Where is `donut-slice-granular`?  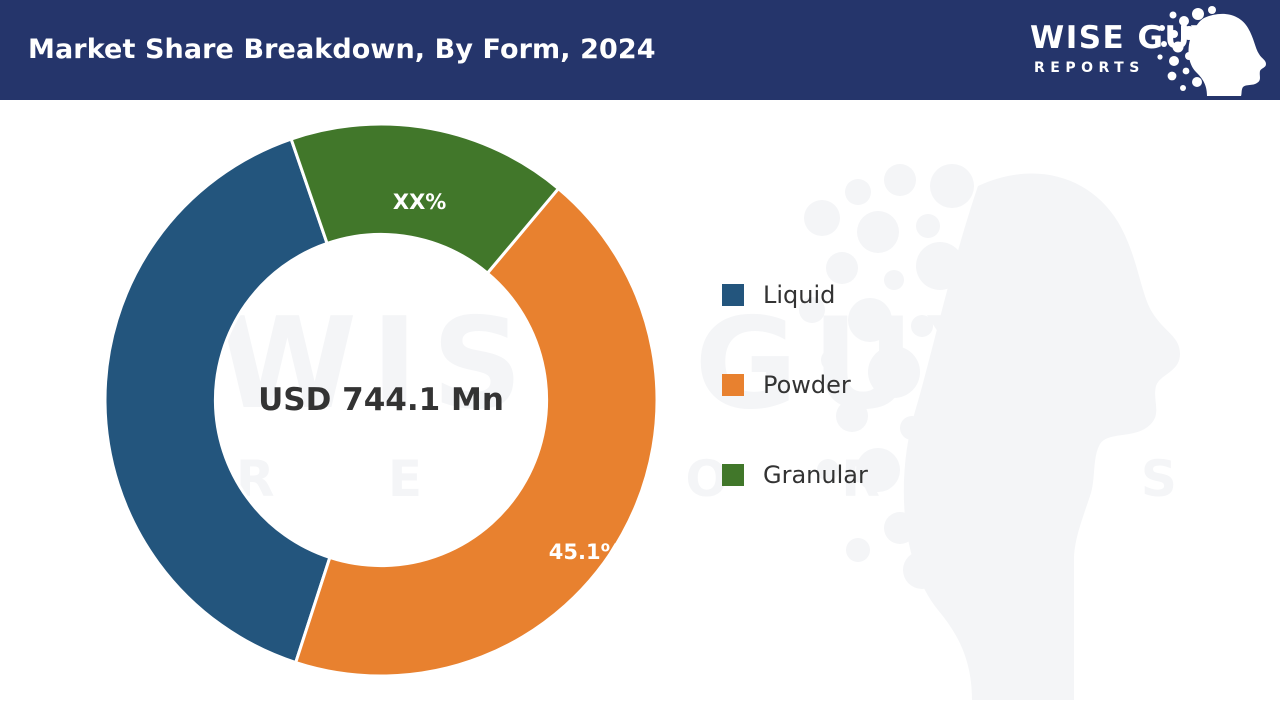 donut-slice-granular is located at coordinates (425, 199).